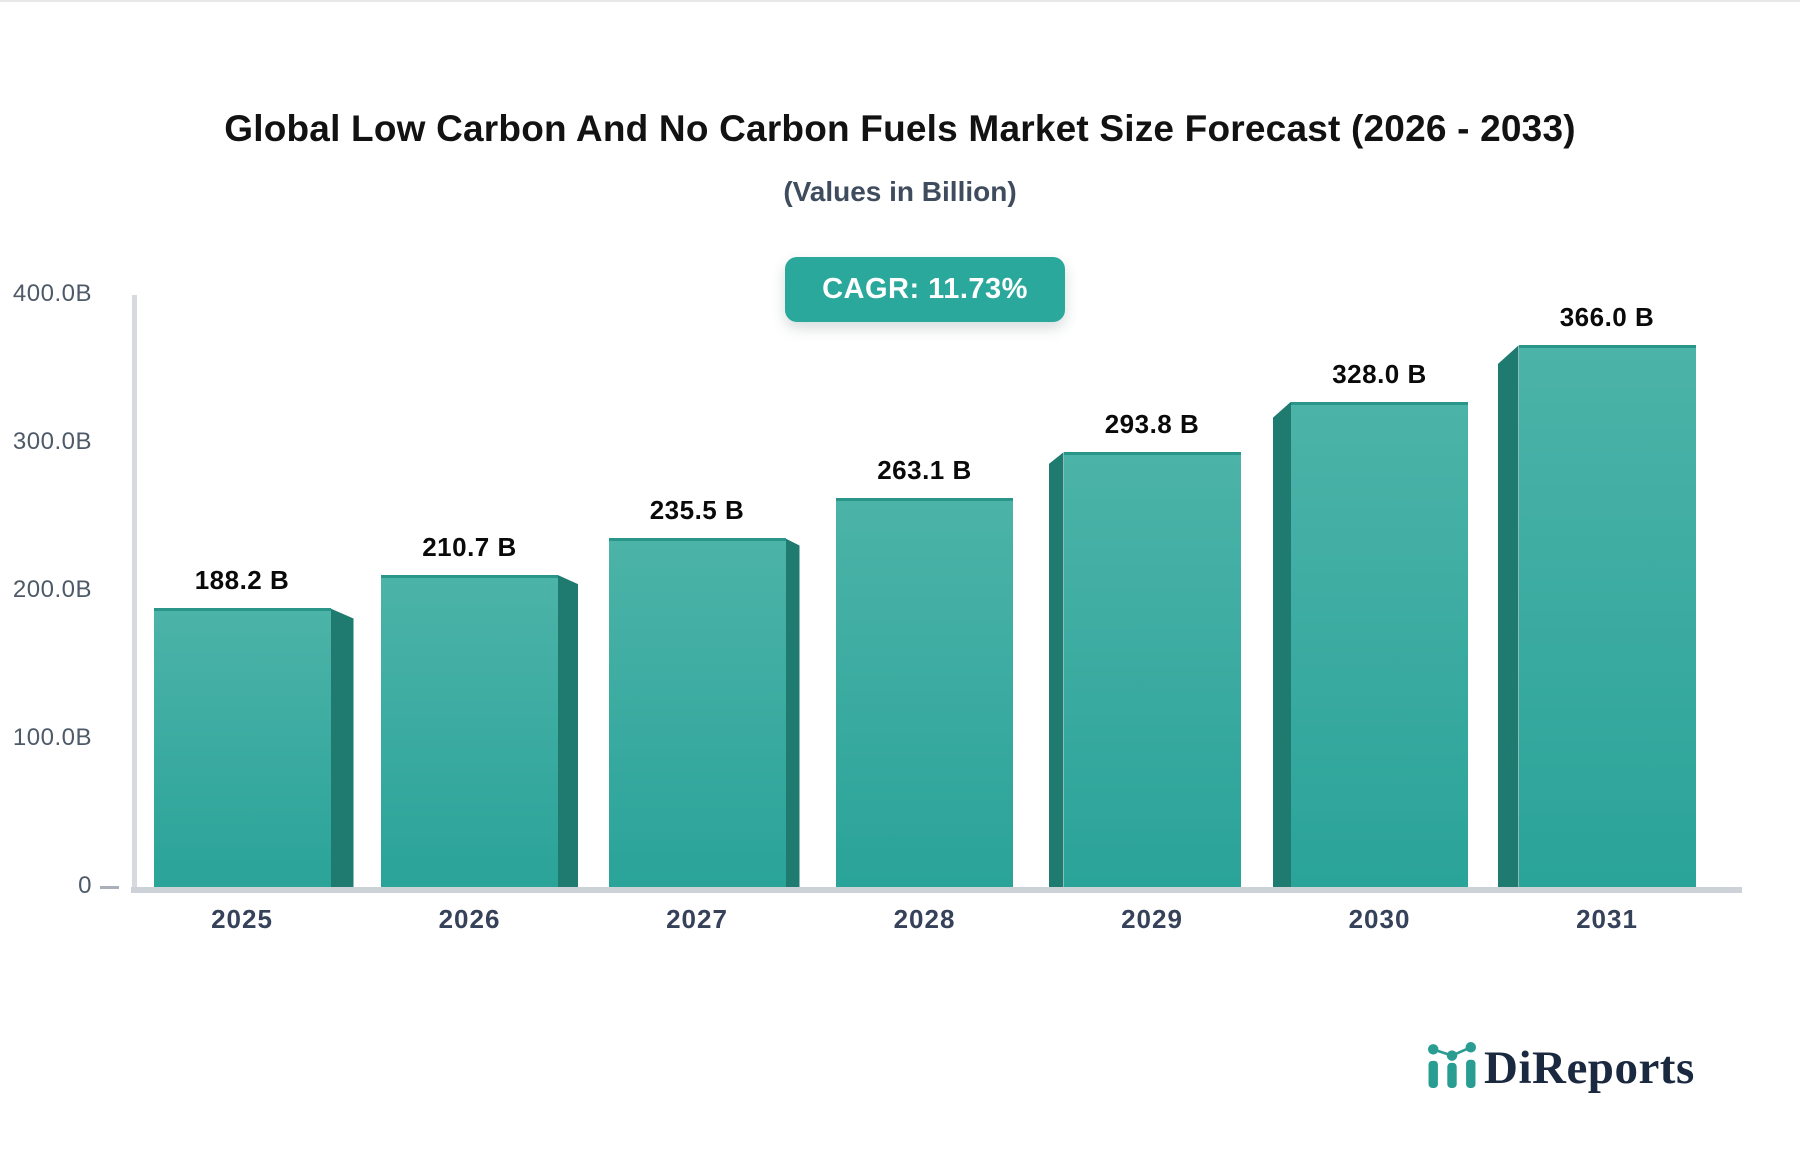 This screenshot has height=1158, width=1800. I want to click on bar-value-label-2028: 263.1 B, so click(924, 469).